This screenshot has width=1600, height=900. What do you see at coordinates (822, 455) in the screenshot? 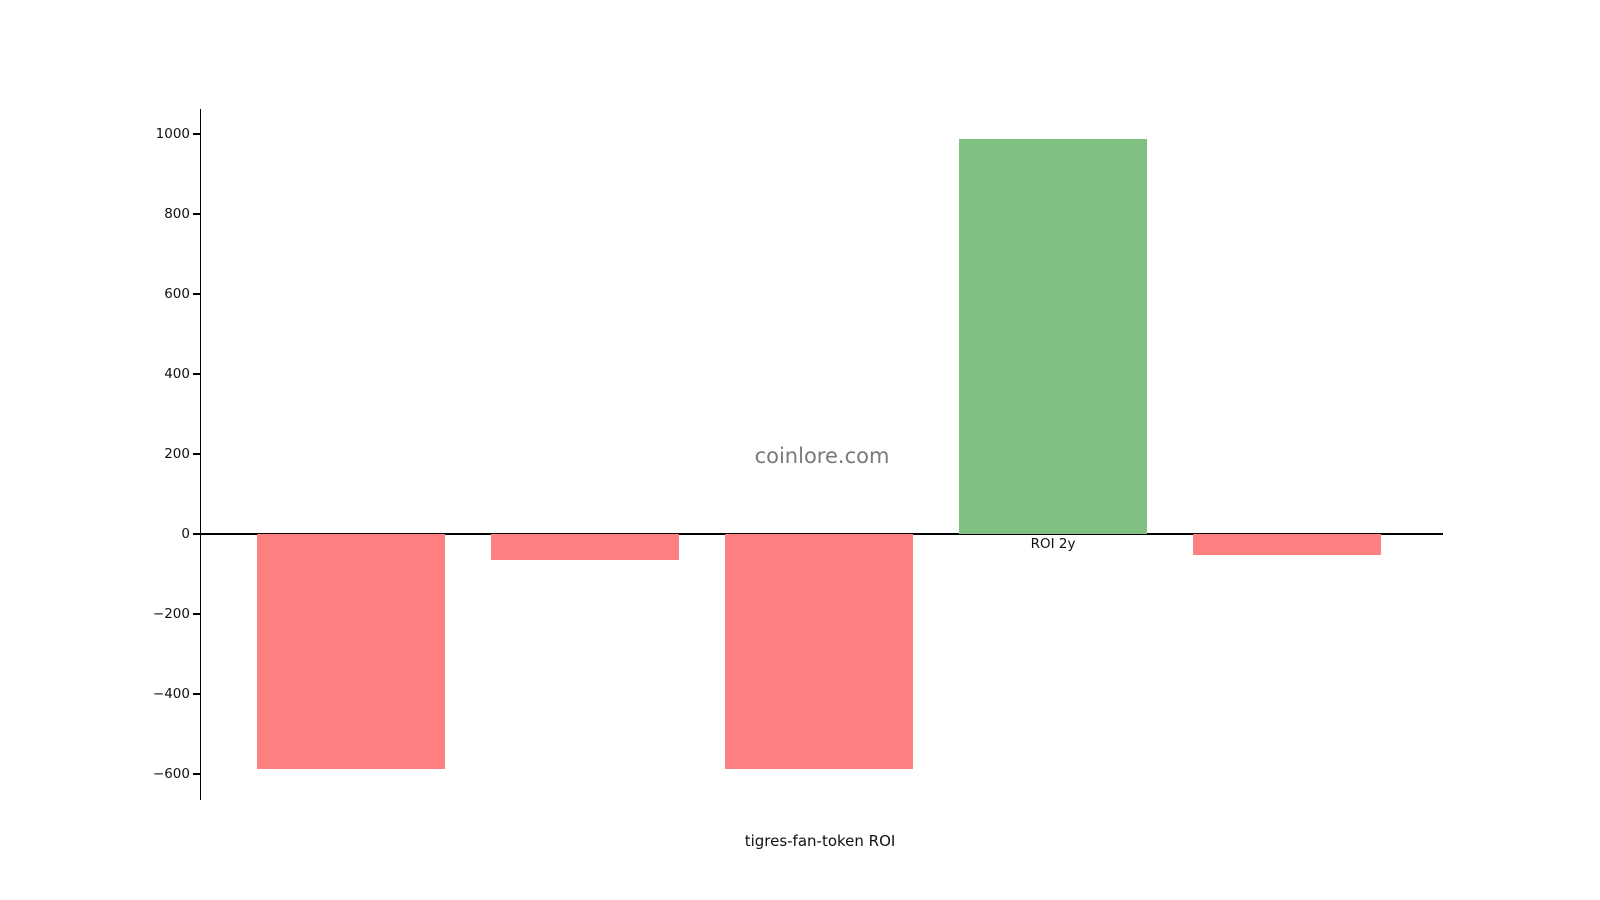
I see `watermark: coinlore.com` at bounding box center [822, 455].